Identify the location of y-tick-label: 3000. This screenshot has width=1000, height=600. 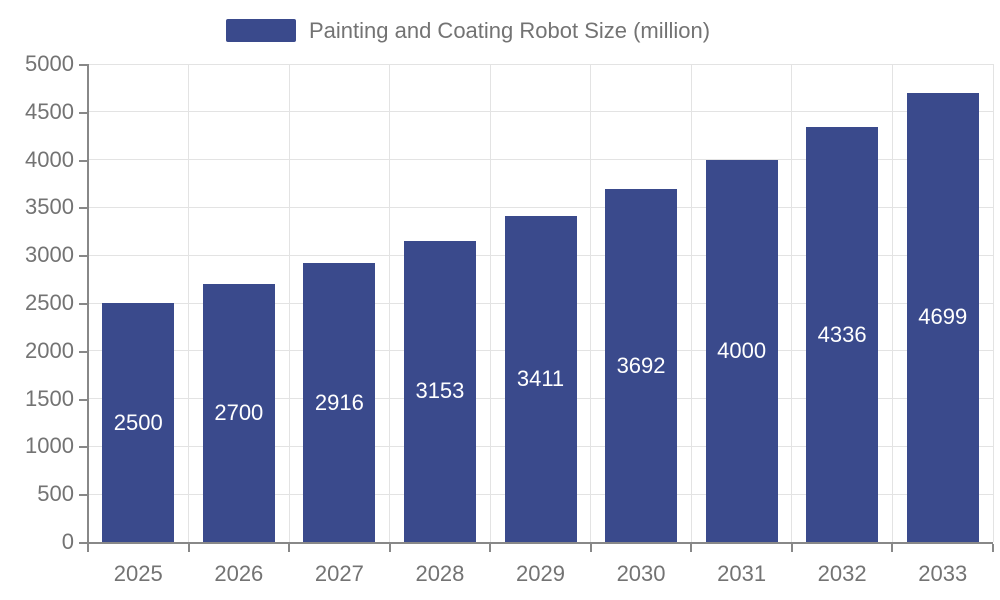
(49, 255).